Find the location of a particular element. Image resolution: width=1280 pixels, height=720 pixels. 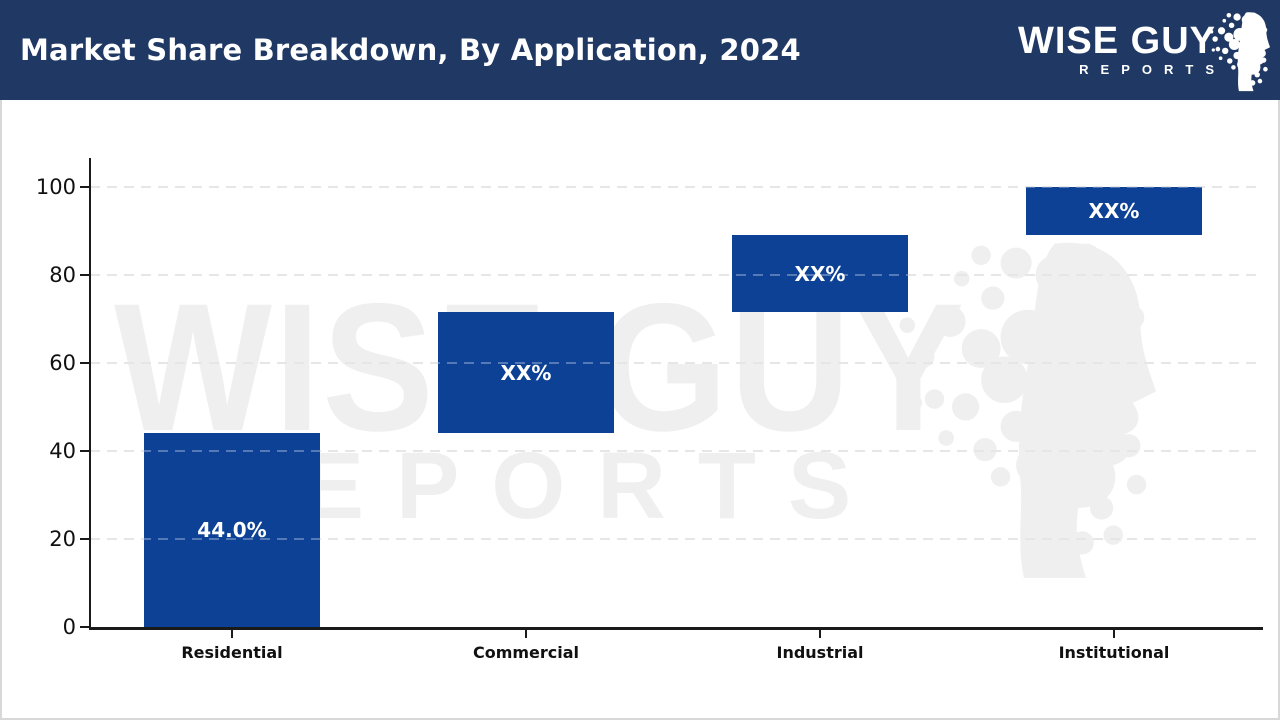

y-tick-label: 20 is located at coordinates (62, 539).